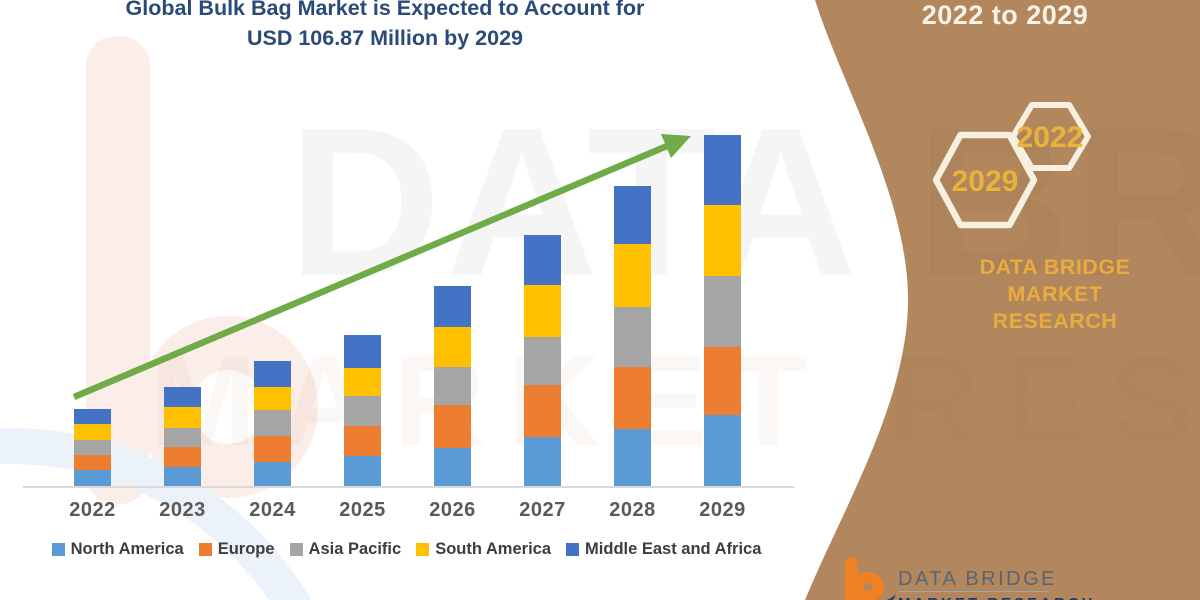  I want to click on stacked-bar-2023, so click(182, 436).